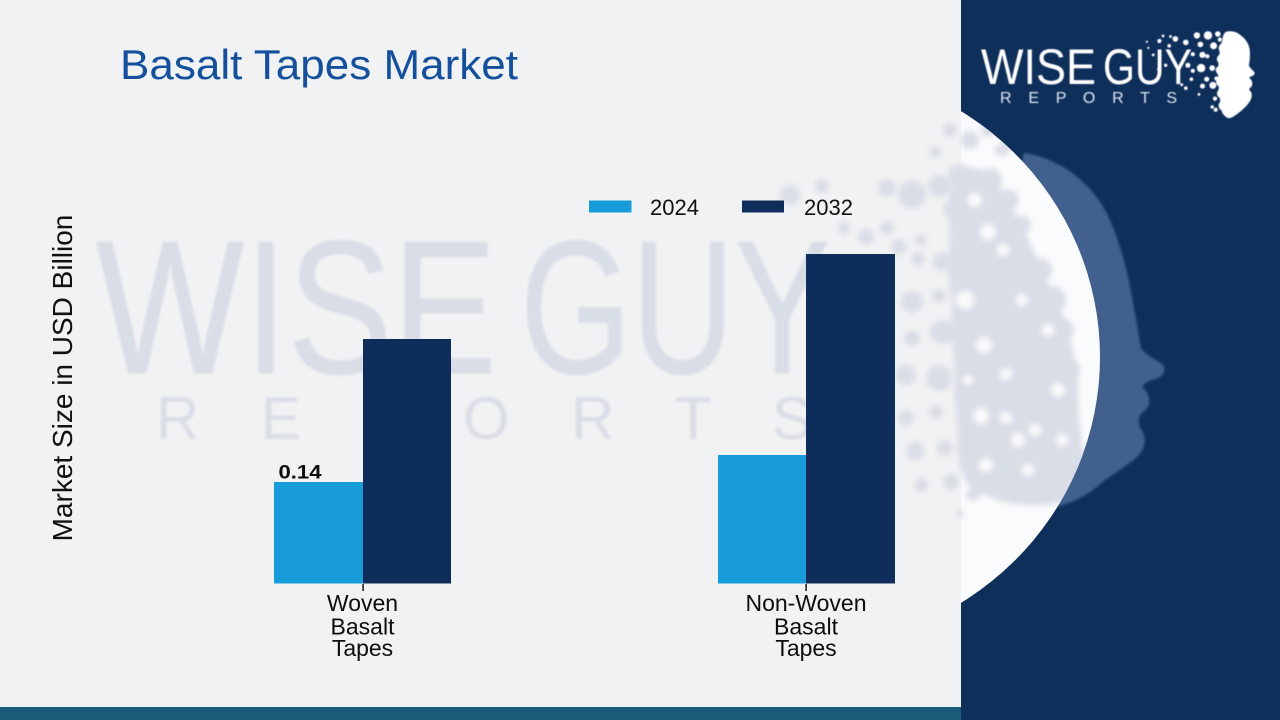  What do you see at coordinates (62, 378) in the screenshot?
I see `svg-text: Market Size in USD Billion` at bounding box center [62, 378].